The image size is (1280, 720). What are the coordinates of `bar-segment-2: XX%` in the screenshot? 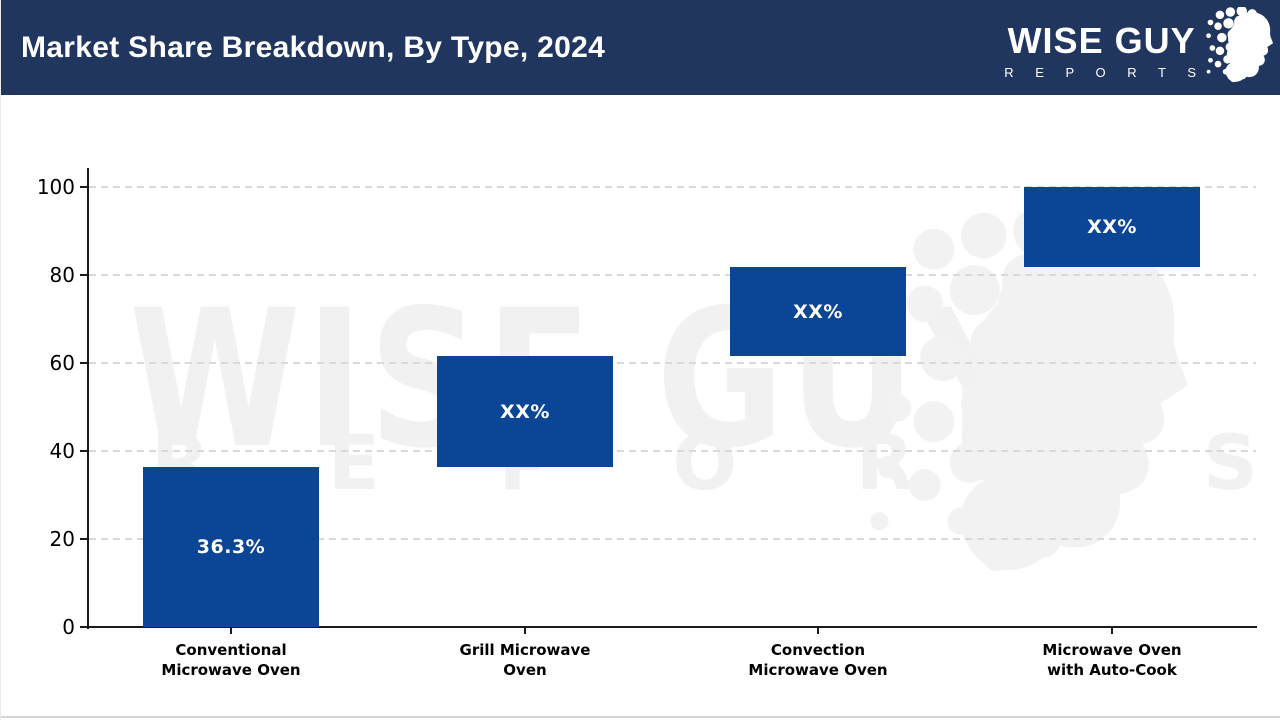 It's located at (525, 412).